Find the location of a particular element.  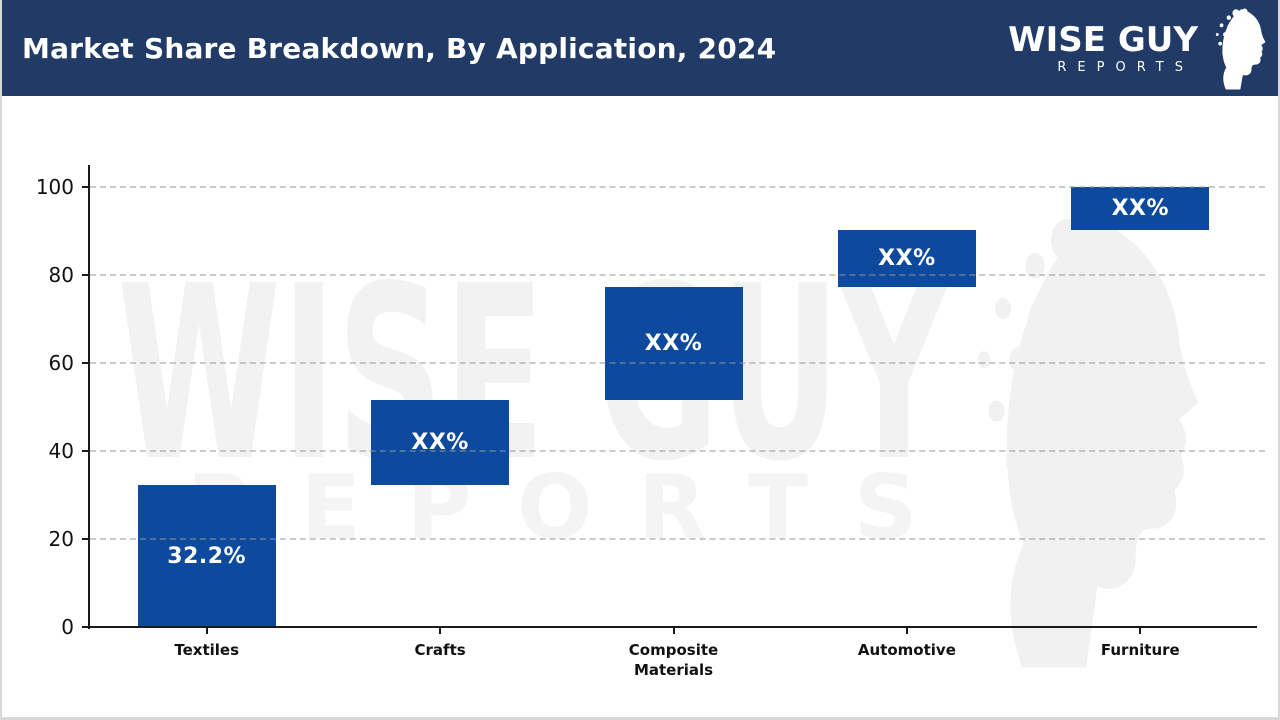

y-tick-label-20: 20 is located at coordinates (61, 539).